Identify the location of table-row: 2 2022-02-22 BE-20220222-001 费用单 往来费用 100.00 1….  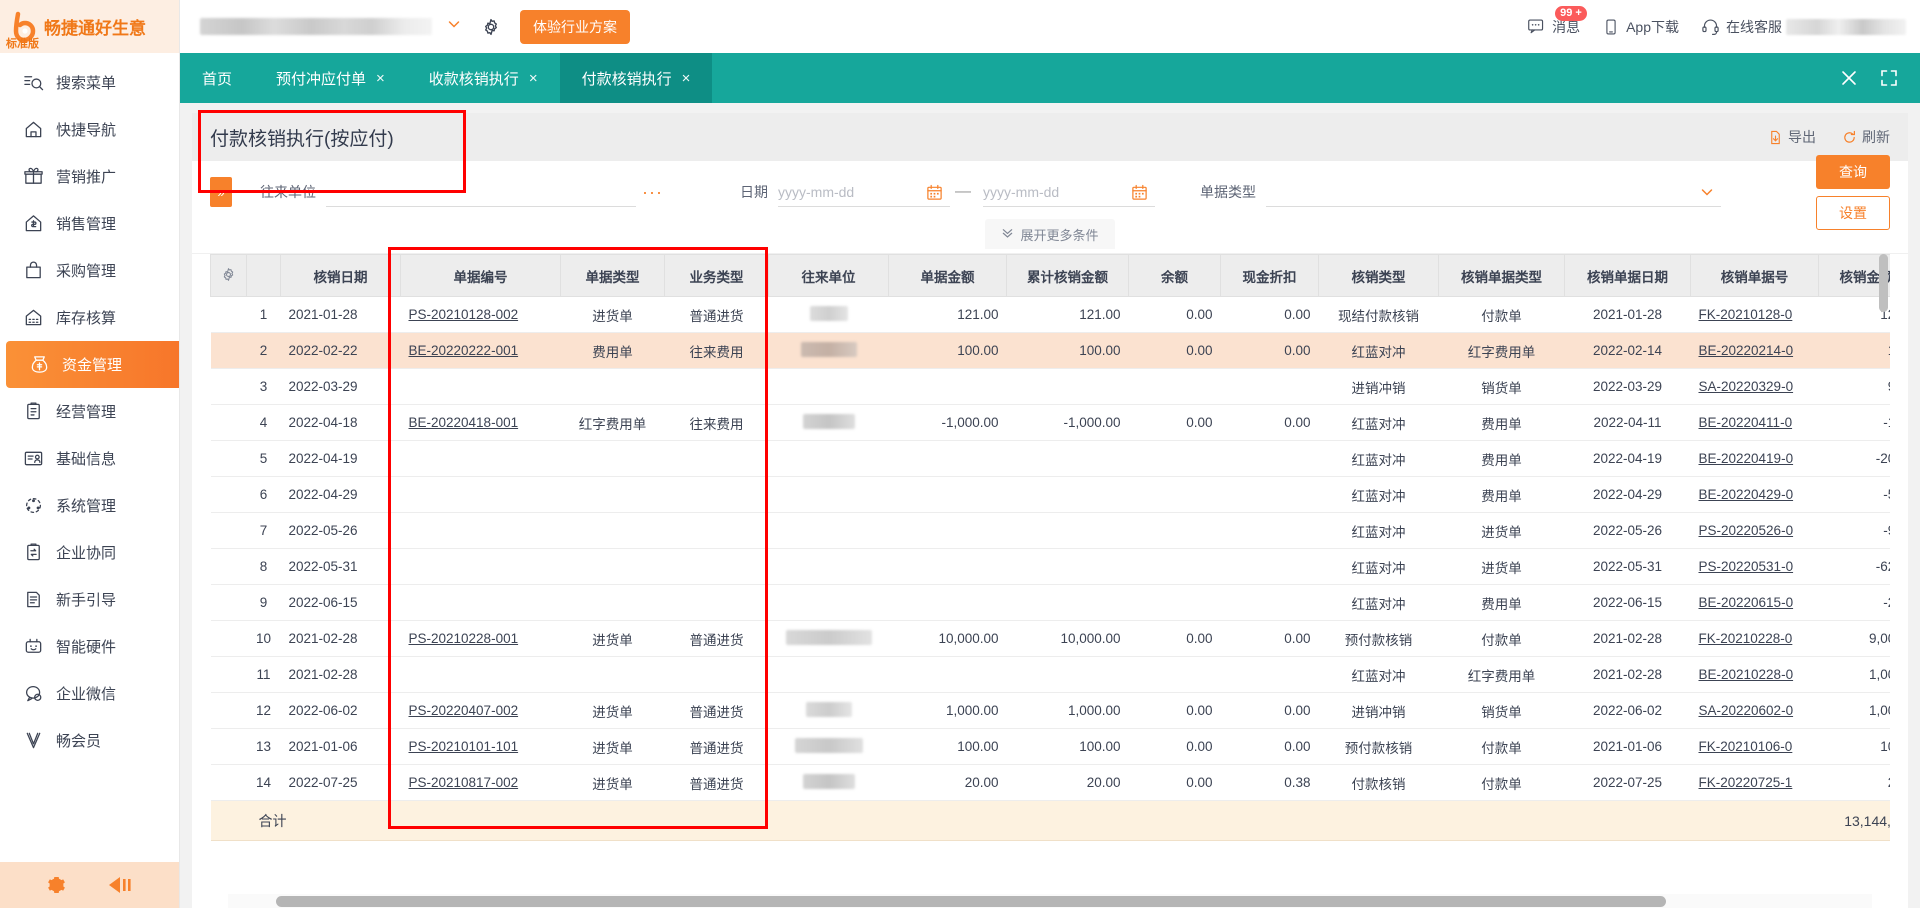
(1050, 350).